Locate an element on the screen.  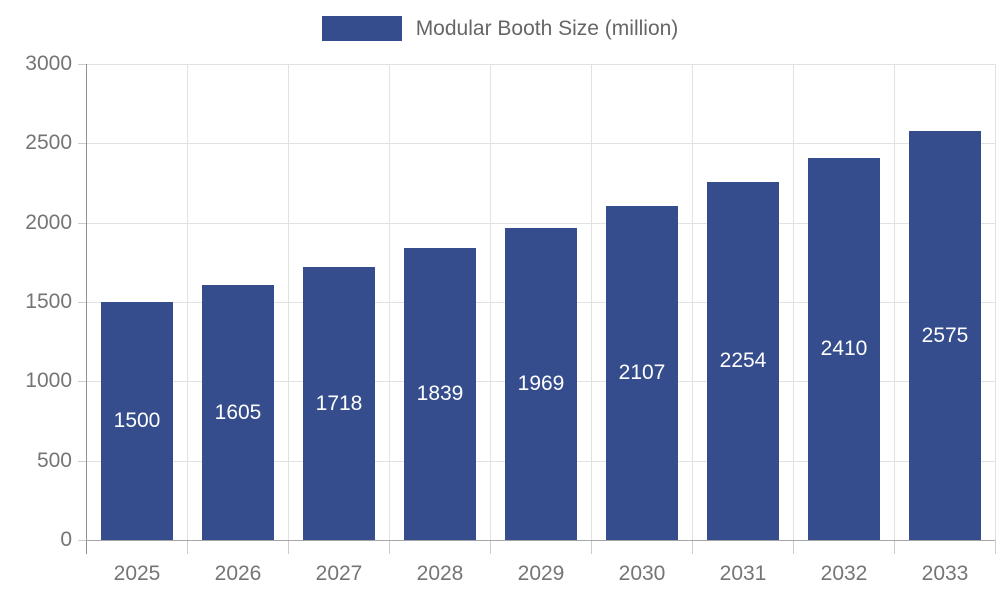
bar: 1718 is located at coordinates (339, 403).